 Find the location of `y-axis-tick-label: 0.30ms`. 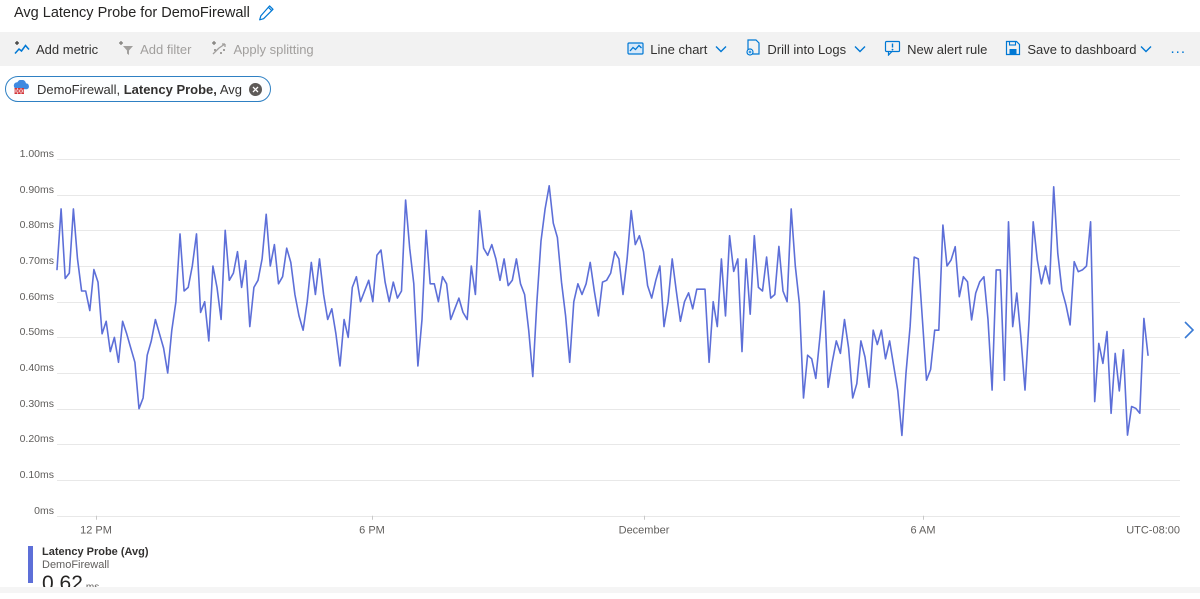

y-axis-tick-label: 0.30ms is located at coordinates (37, 404).